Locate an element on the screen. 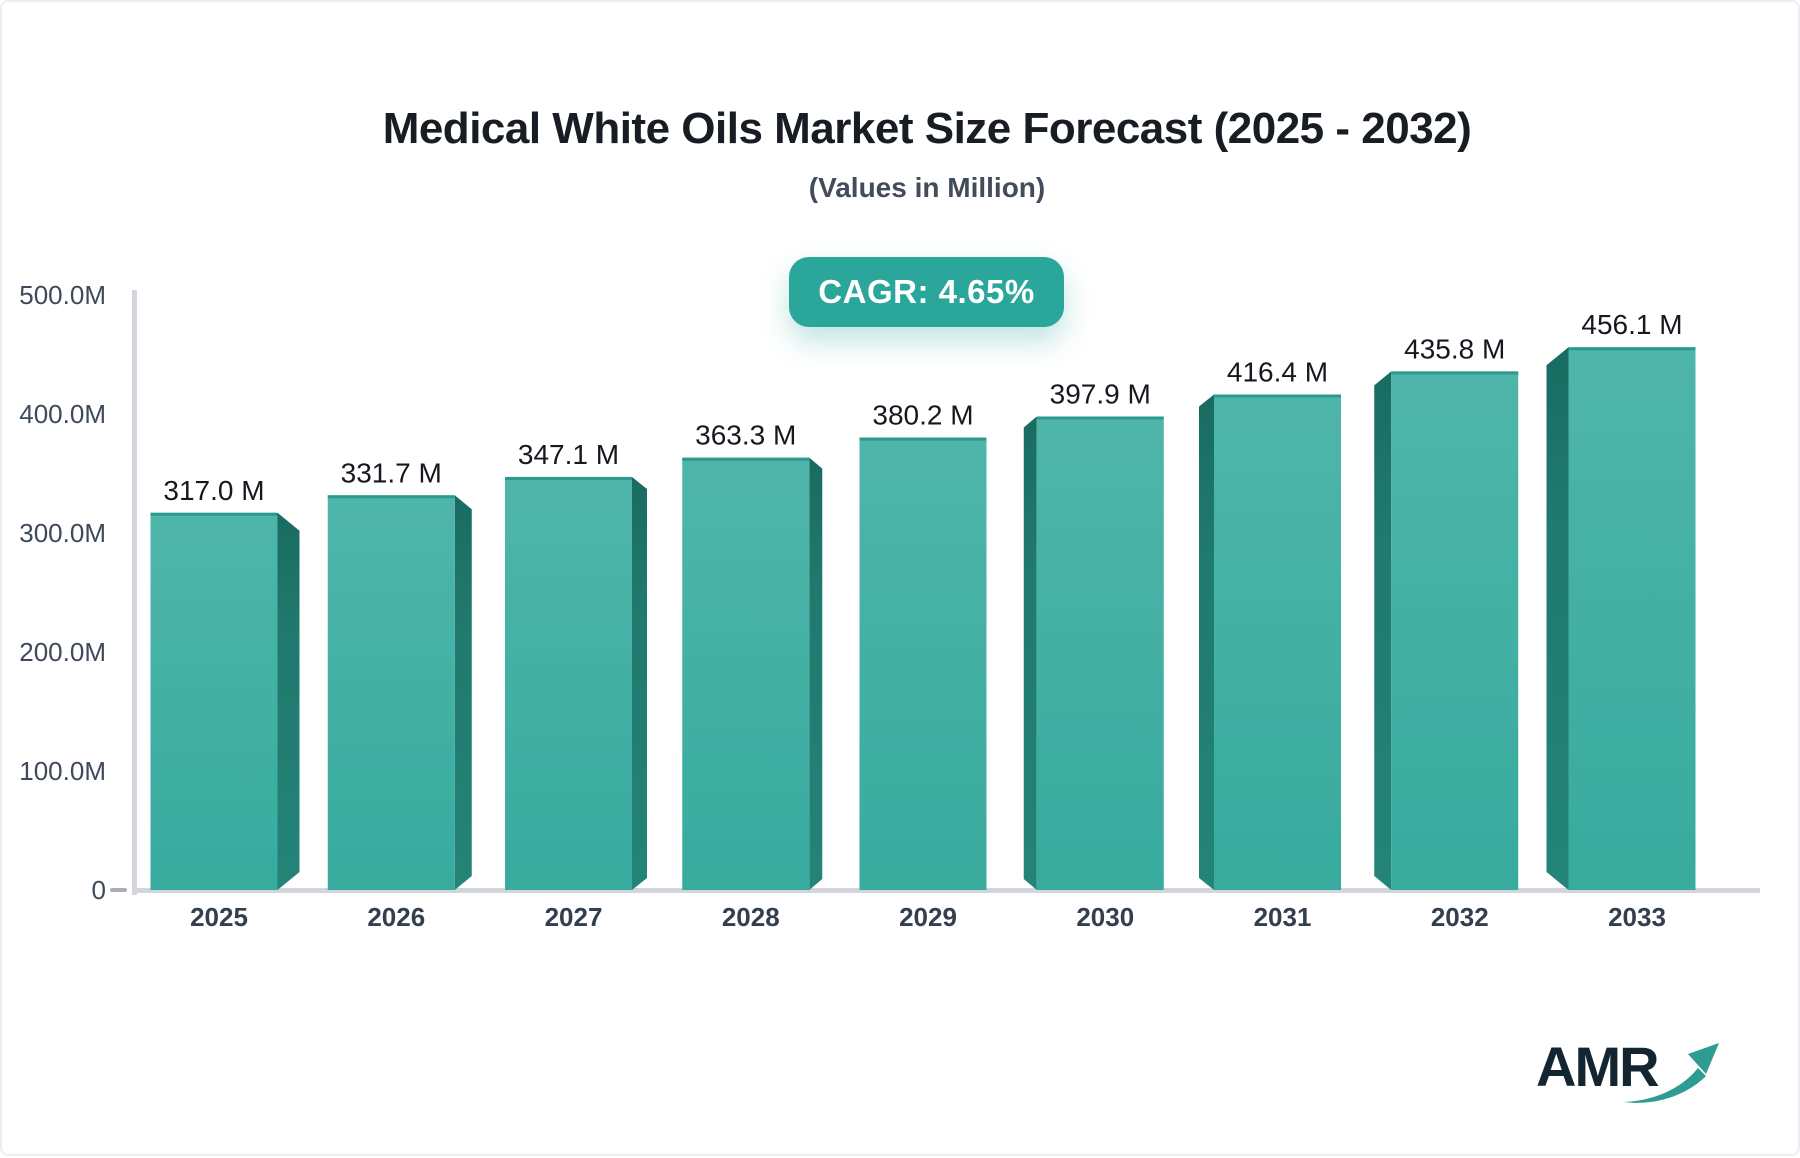 The width and height of the screenshot is (1800, 1158). axis-x-line is located at coordinates (946, 890).